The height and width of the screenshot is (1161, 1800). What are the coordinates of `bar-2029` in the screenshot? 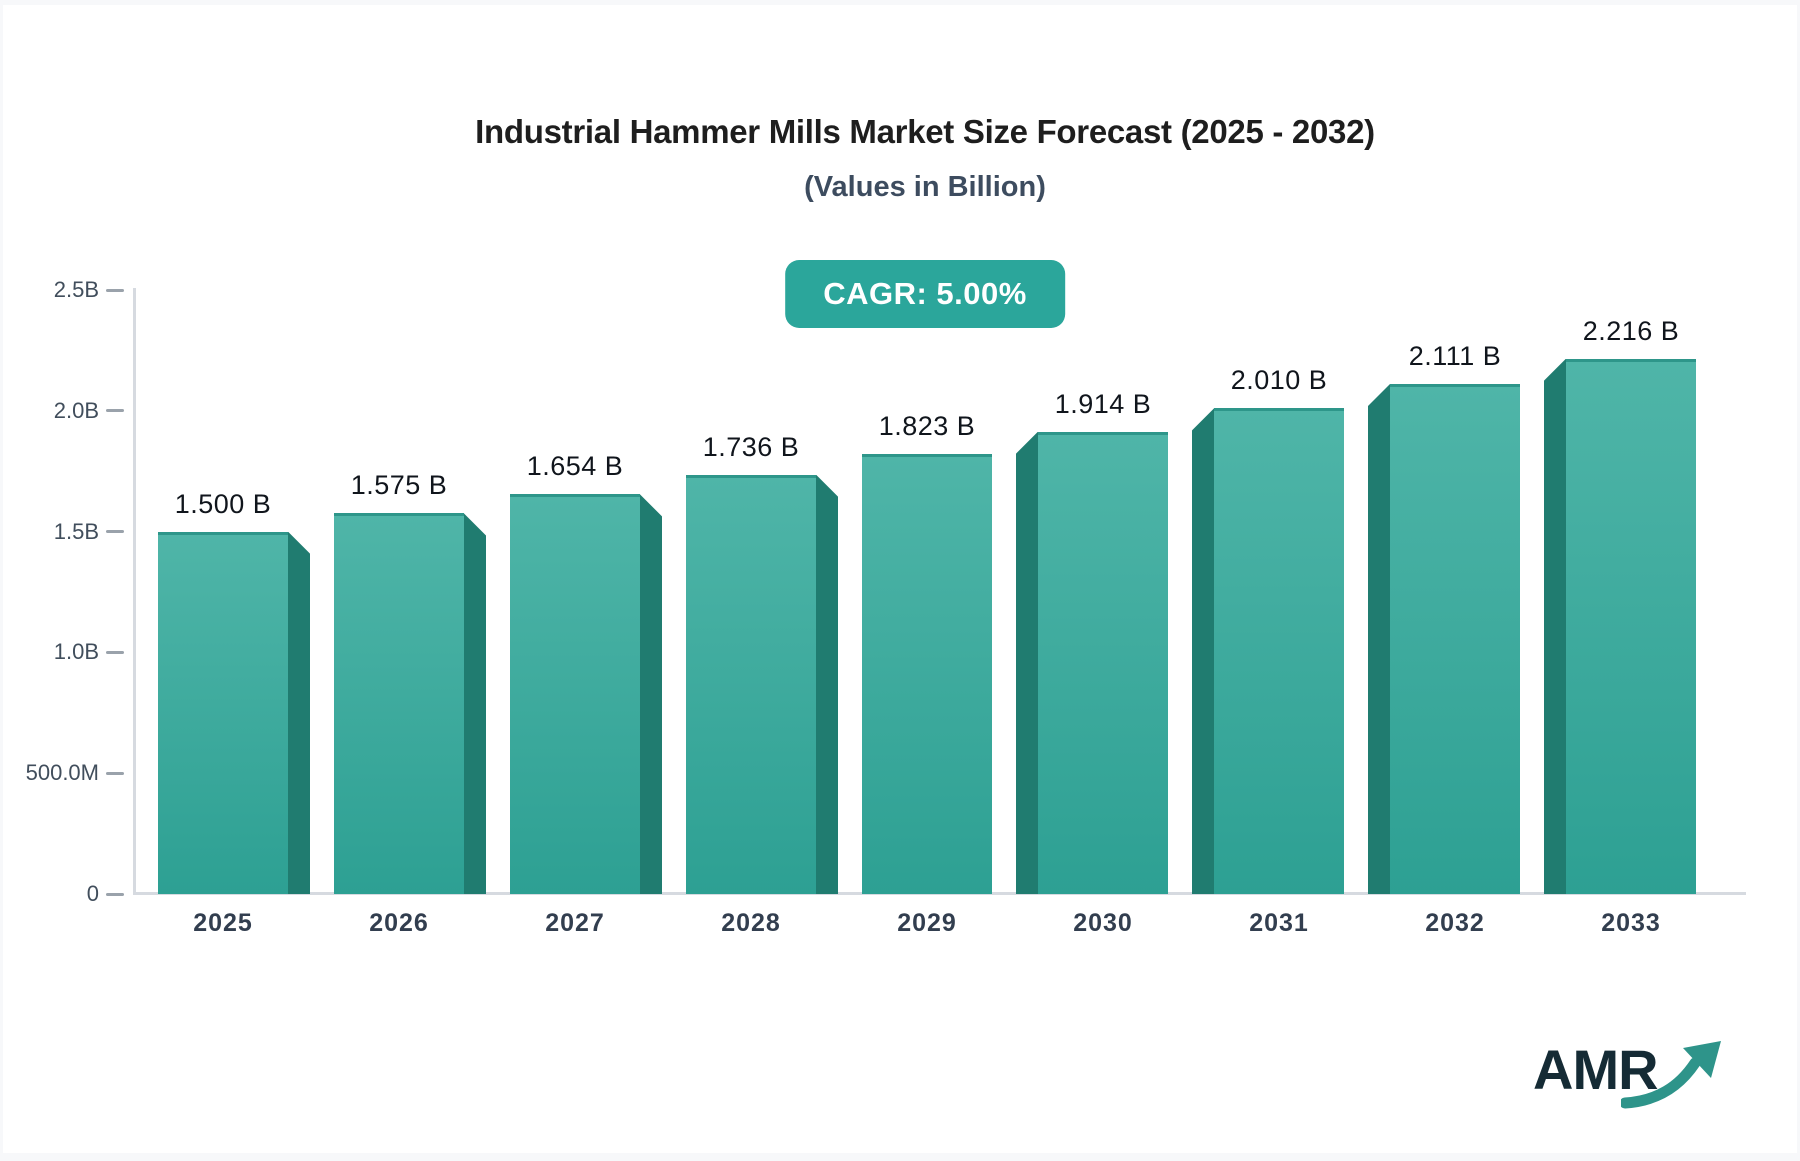 It's located at (927, 673).